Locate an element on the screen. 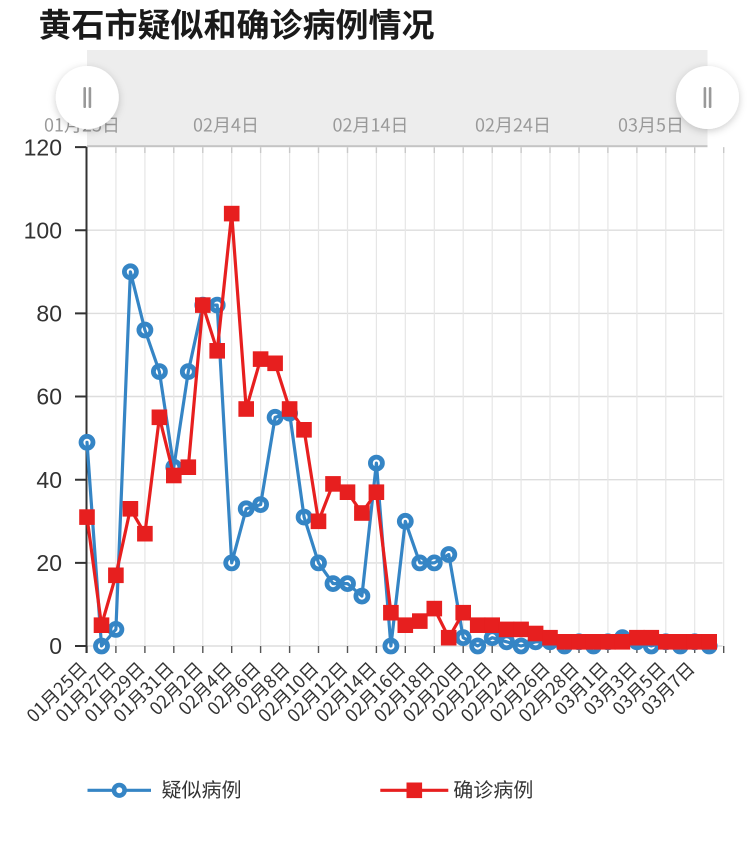 The height and width of the screenshot is (851, 750). svg-text: 80 is located at coordinates (49, 314).